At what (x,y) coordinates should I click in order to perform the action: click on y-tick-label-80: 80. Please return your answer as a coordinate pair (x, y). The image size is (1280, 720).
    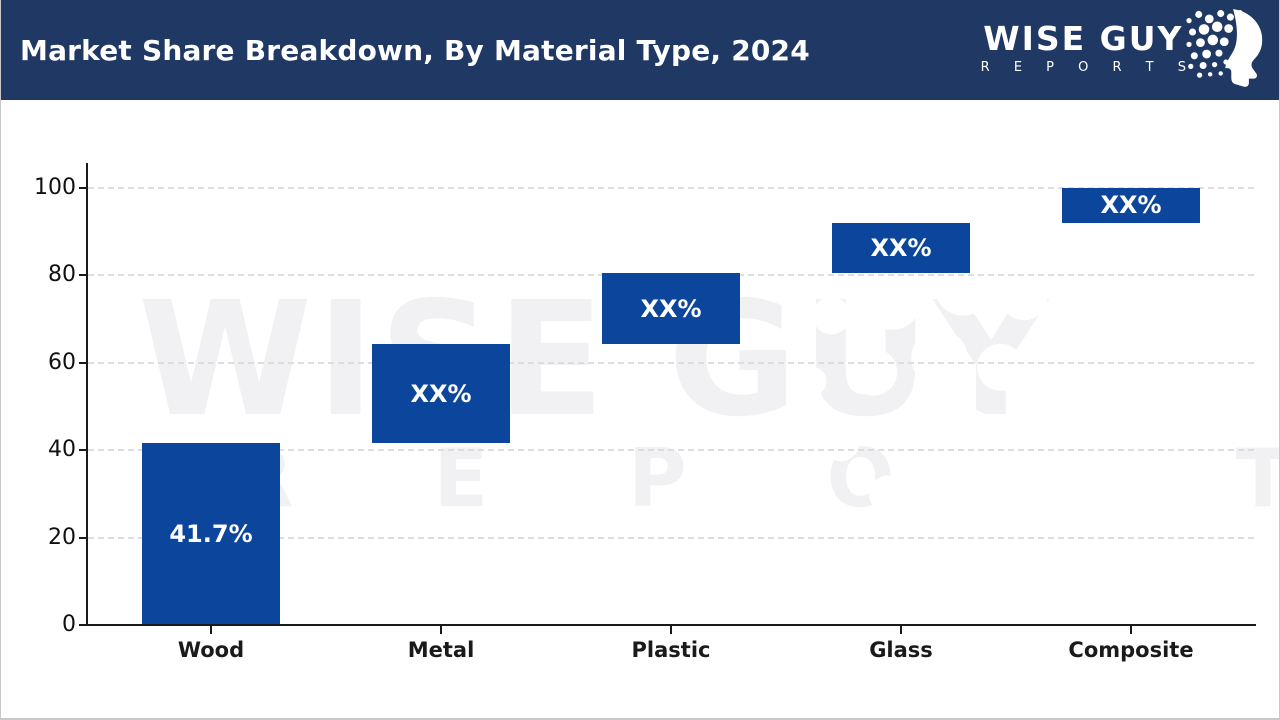
    Looking at the image, I should click on (62, 275).